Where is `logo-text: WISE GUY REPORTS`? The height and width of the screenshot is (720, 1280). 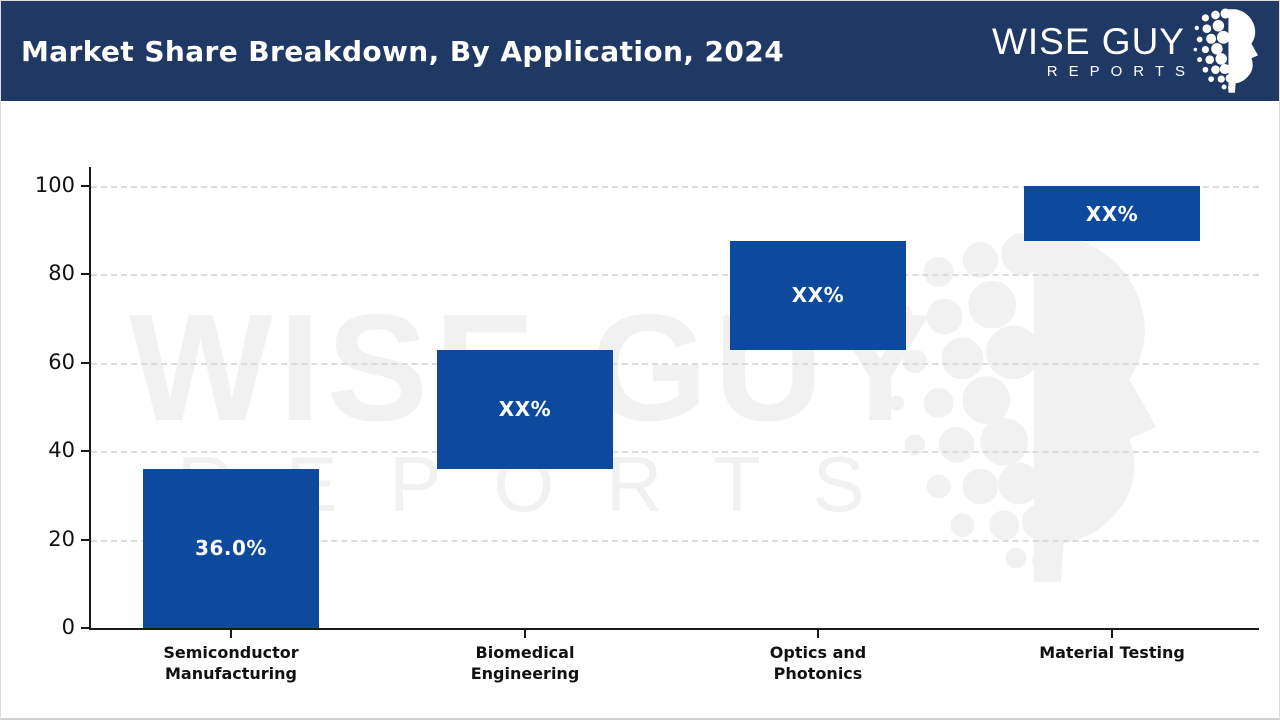
logo-text: WISE GUY REPORTS is located at coordinates (1088, 51).